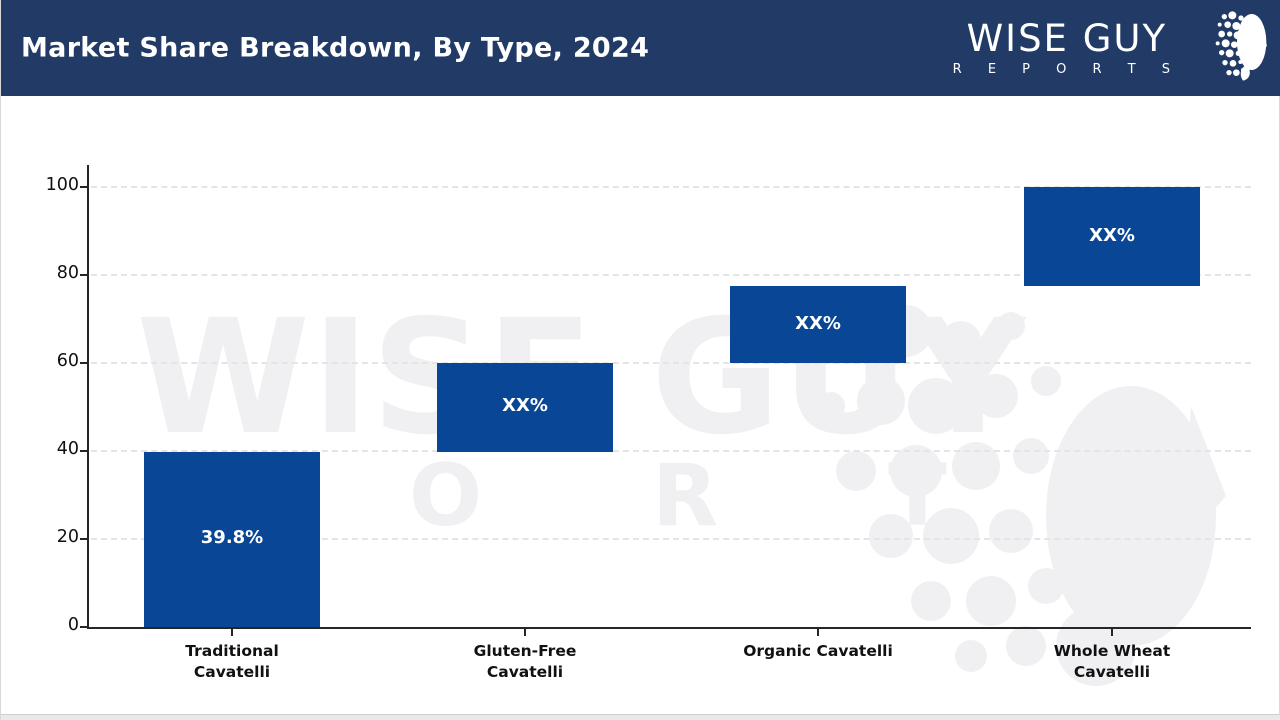 The width and height of the screenshot is (1280, 720). What do you see at coordinates (73, 625) in the screenshot?
I see `y-tick-label: 0` at bounding box center [73, 625].